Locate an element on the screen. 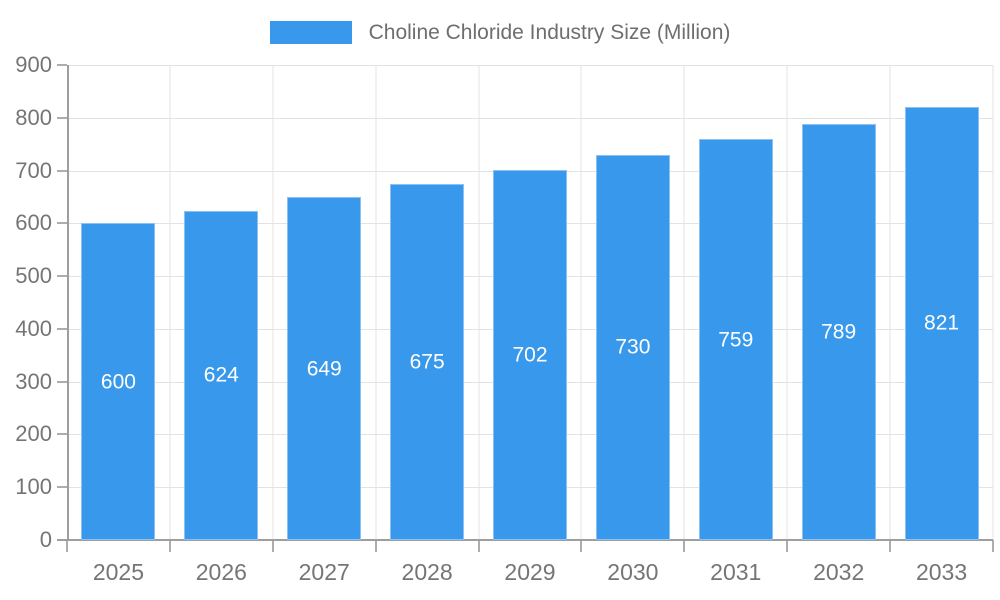 The height and width of the screenshot is (600, 1000). bar: 789 is located at coordinates (838, 331).